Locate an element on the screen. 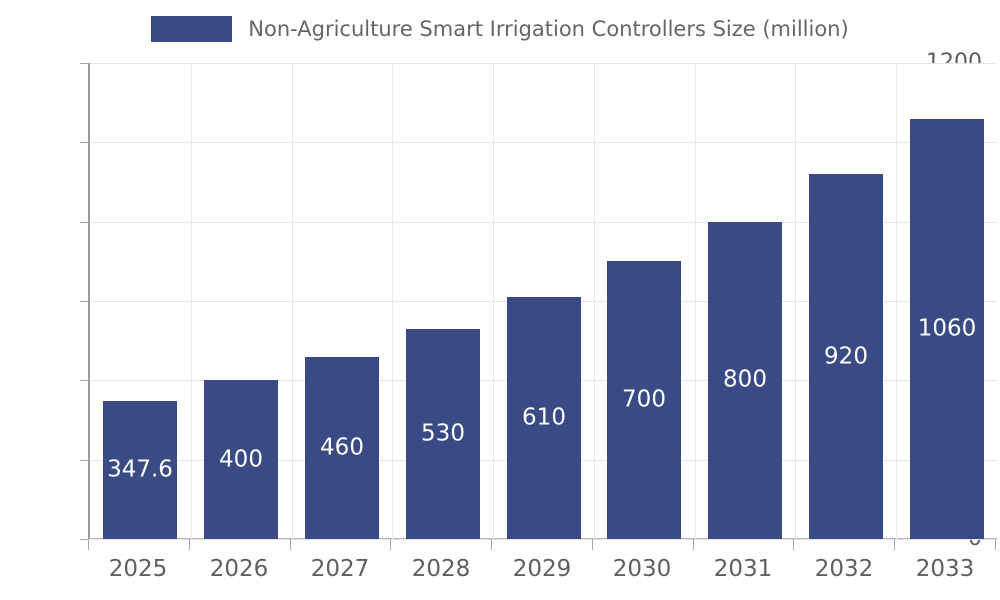 Image resolution: width=1000 pixels, height=600 pixels. x-axis-tick-label: 2032 is located at coordinates (844, 569).